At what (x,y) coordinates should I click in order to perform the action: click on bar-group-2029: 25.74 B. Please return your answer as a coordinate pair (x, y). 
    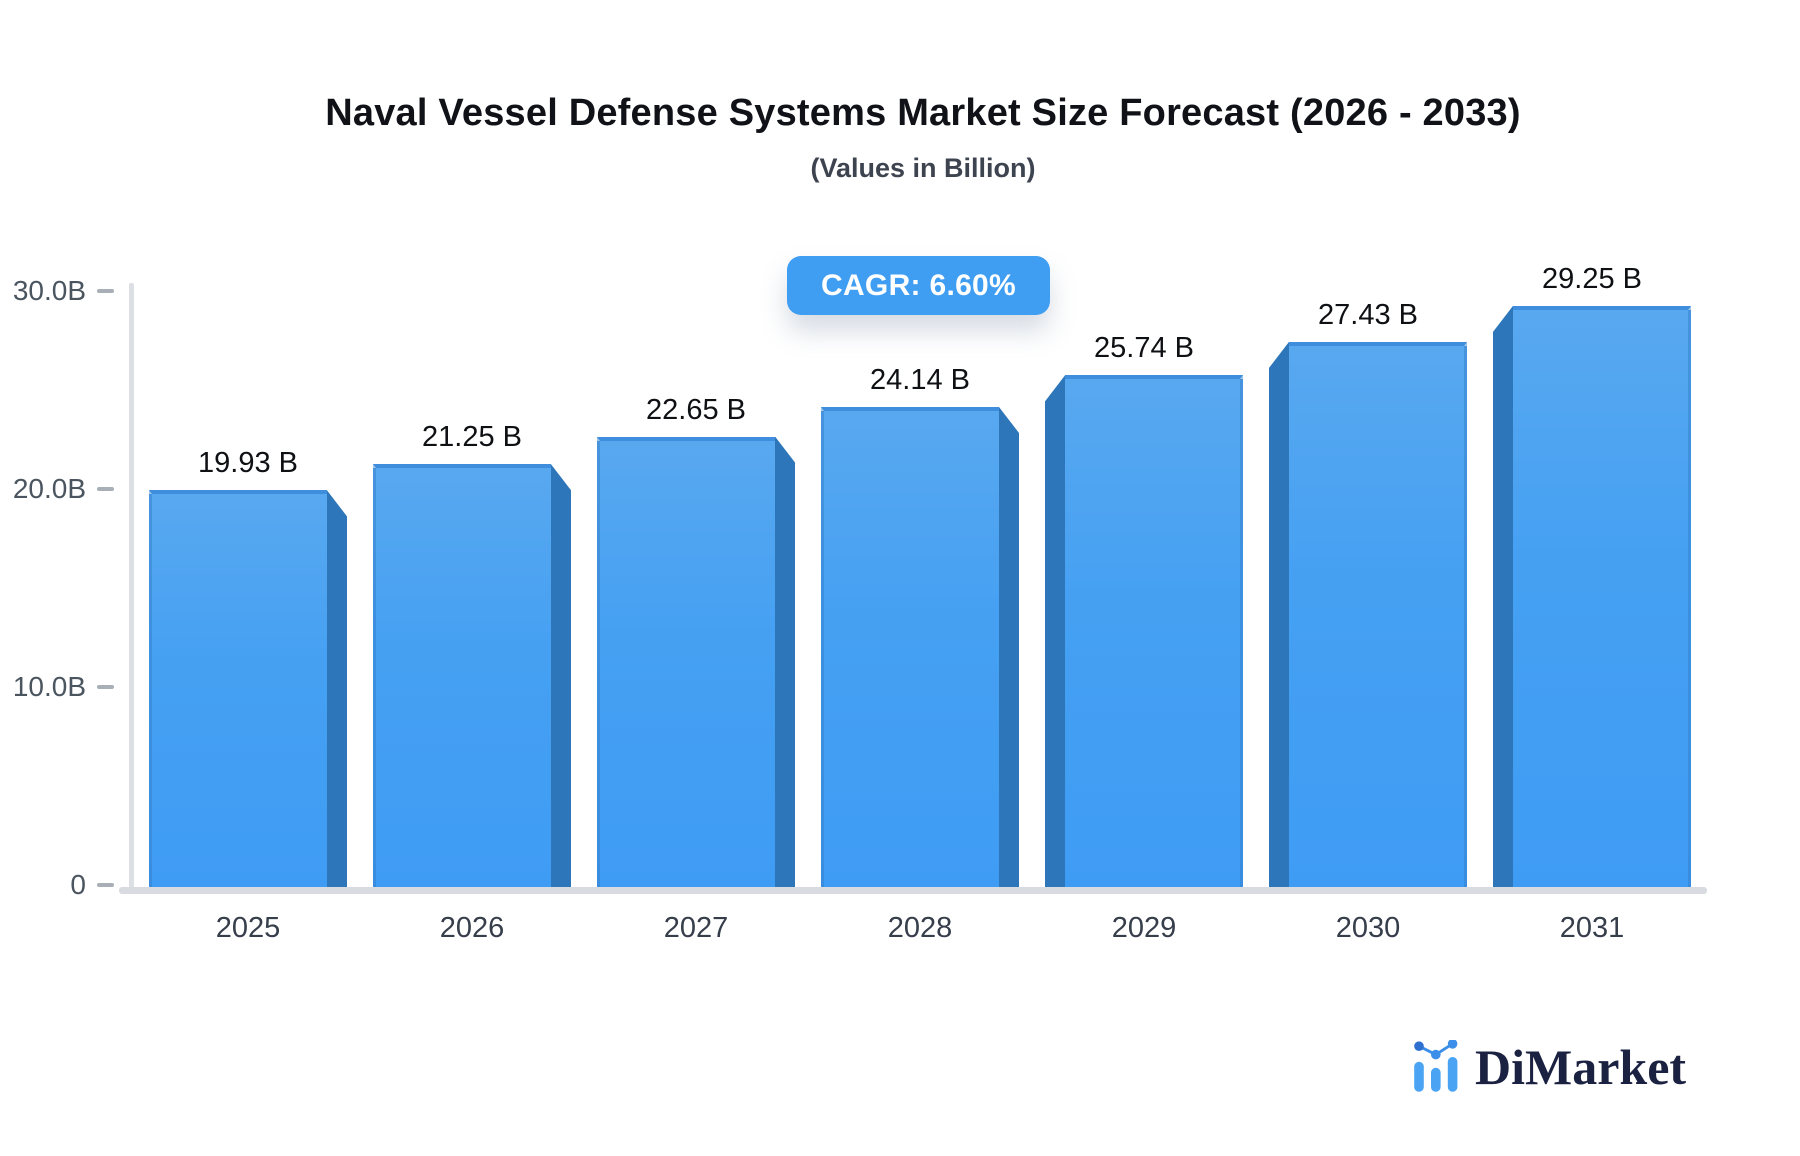
    Looking at the image, I should click on (1144, 578).